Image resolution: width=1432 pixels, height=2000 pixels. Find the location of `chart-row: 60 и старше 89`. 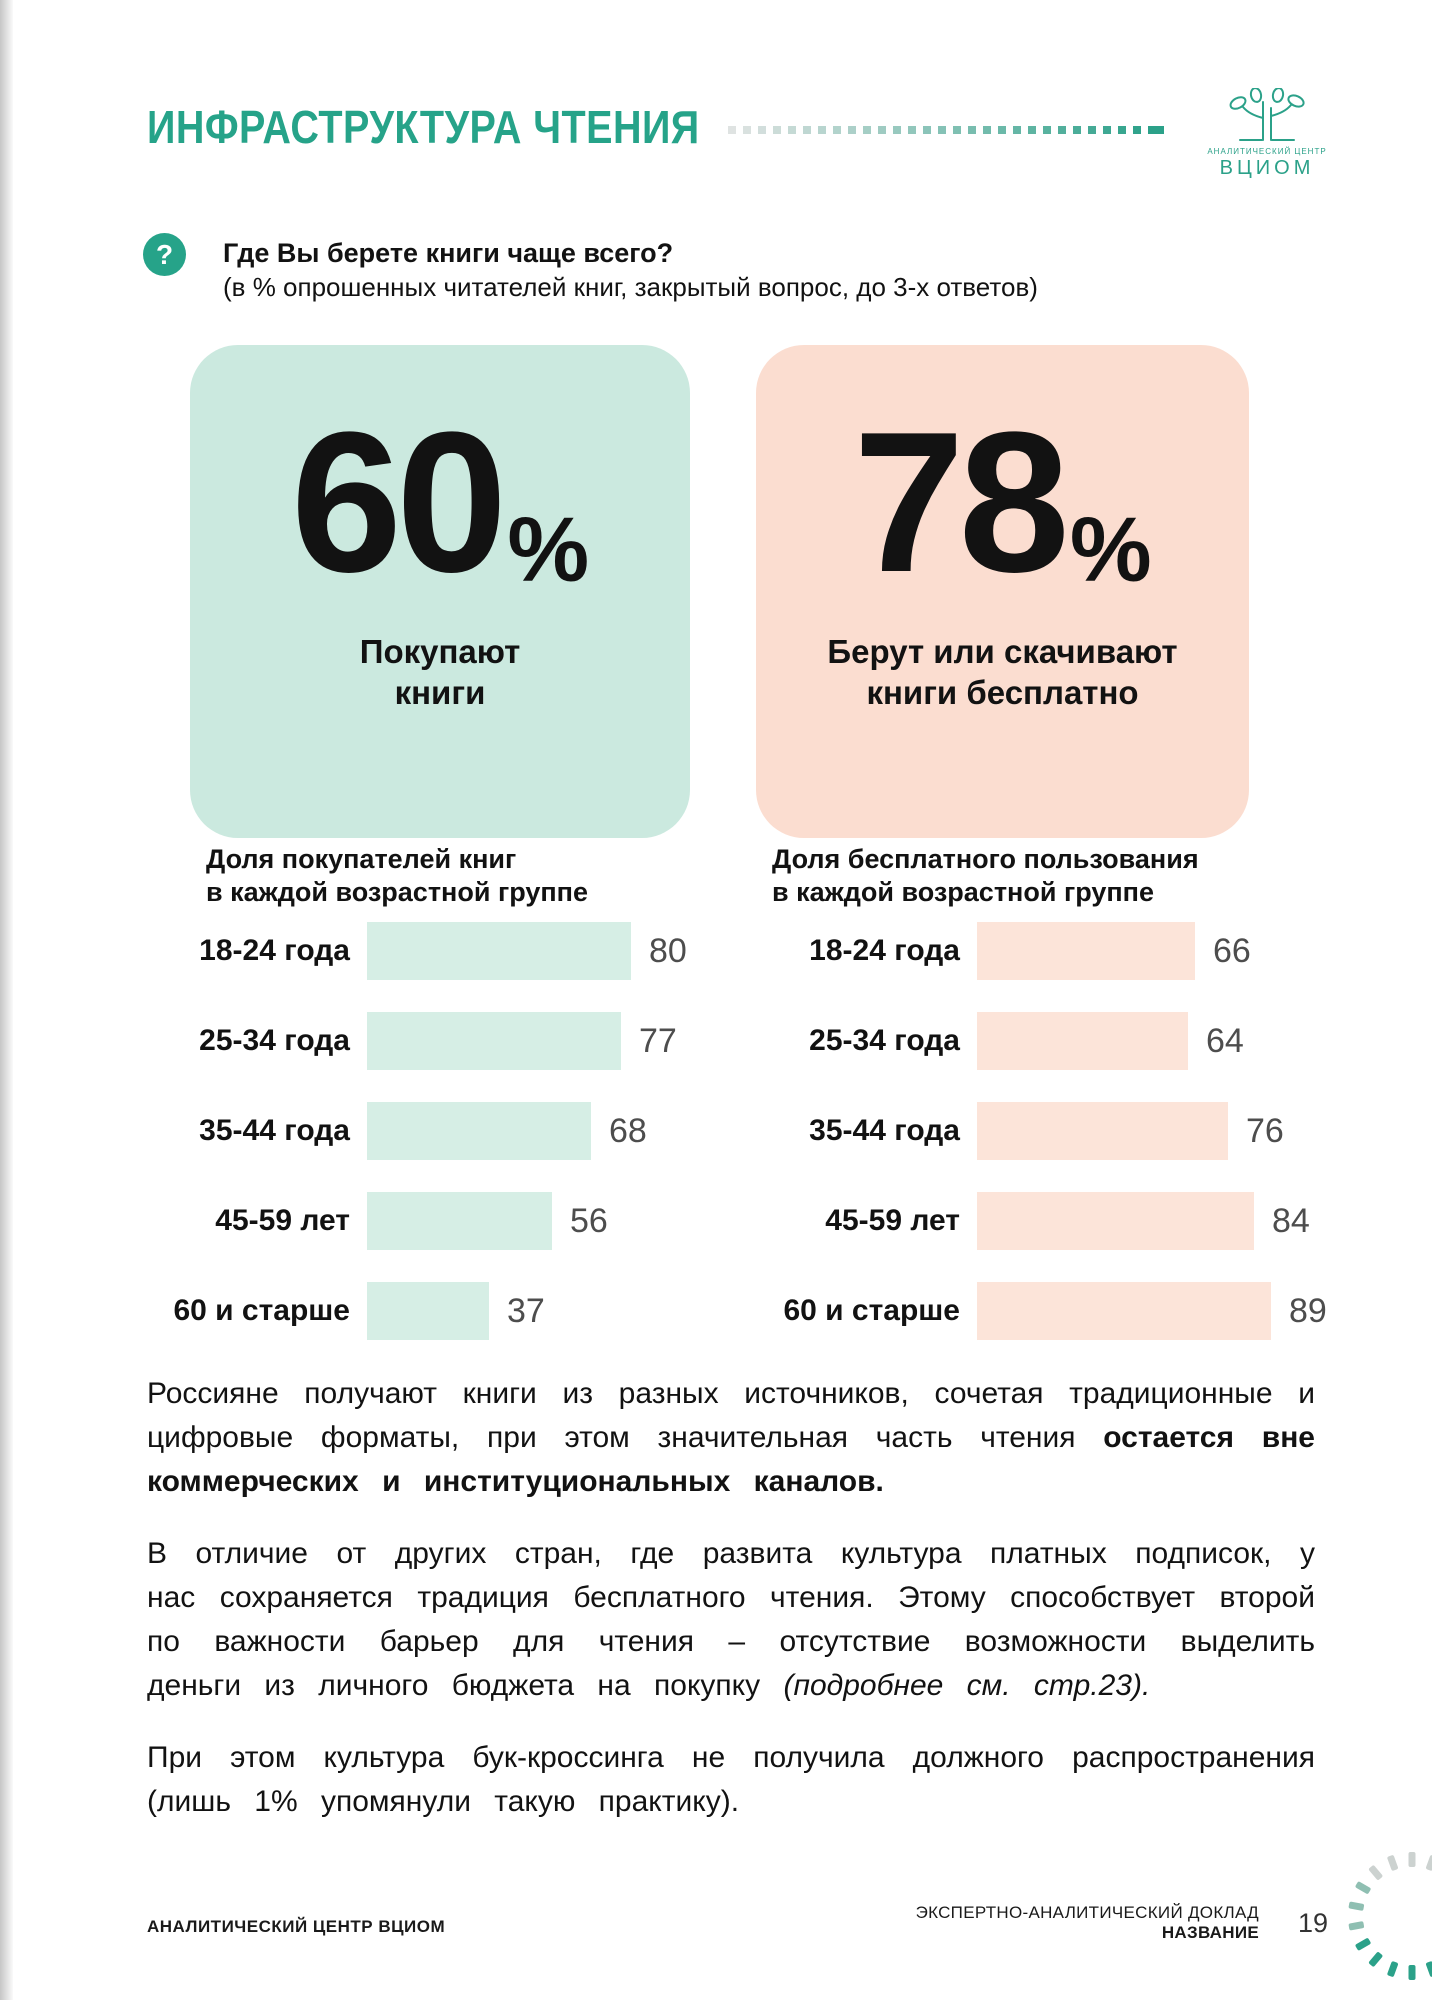

chart-row: 60 и старше 89 is located at coordinates (1033, 1311).